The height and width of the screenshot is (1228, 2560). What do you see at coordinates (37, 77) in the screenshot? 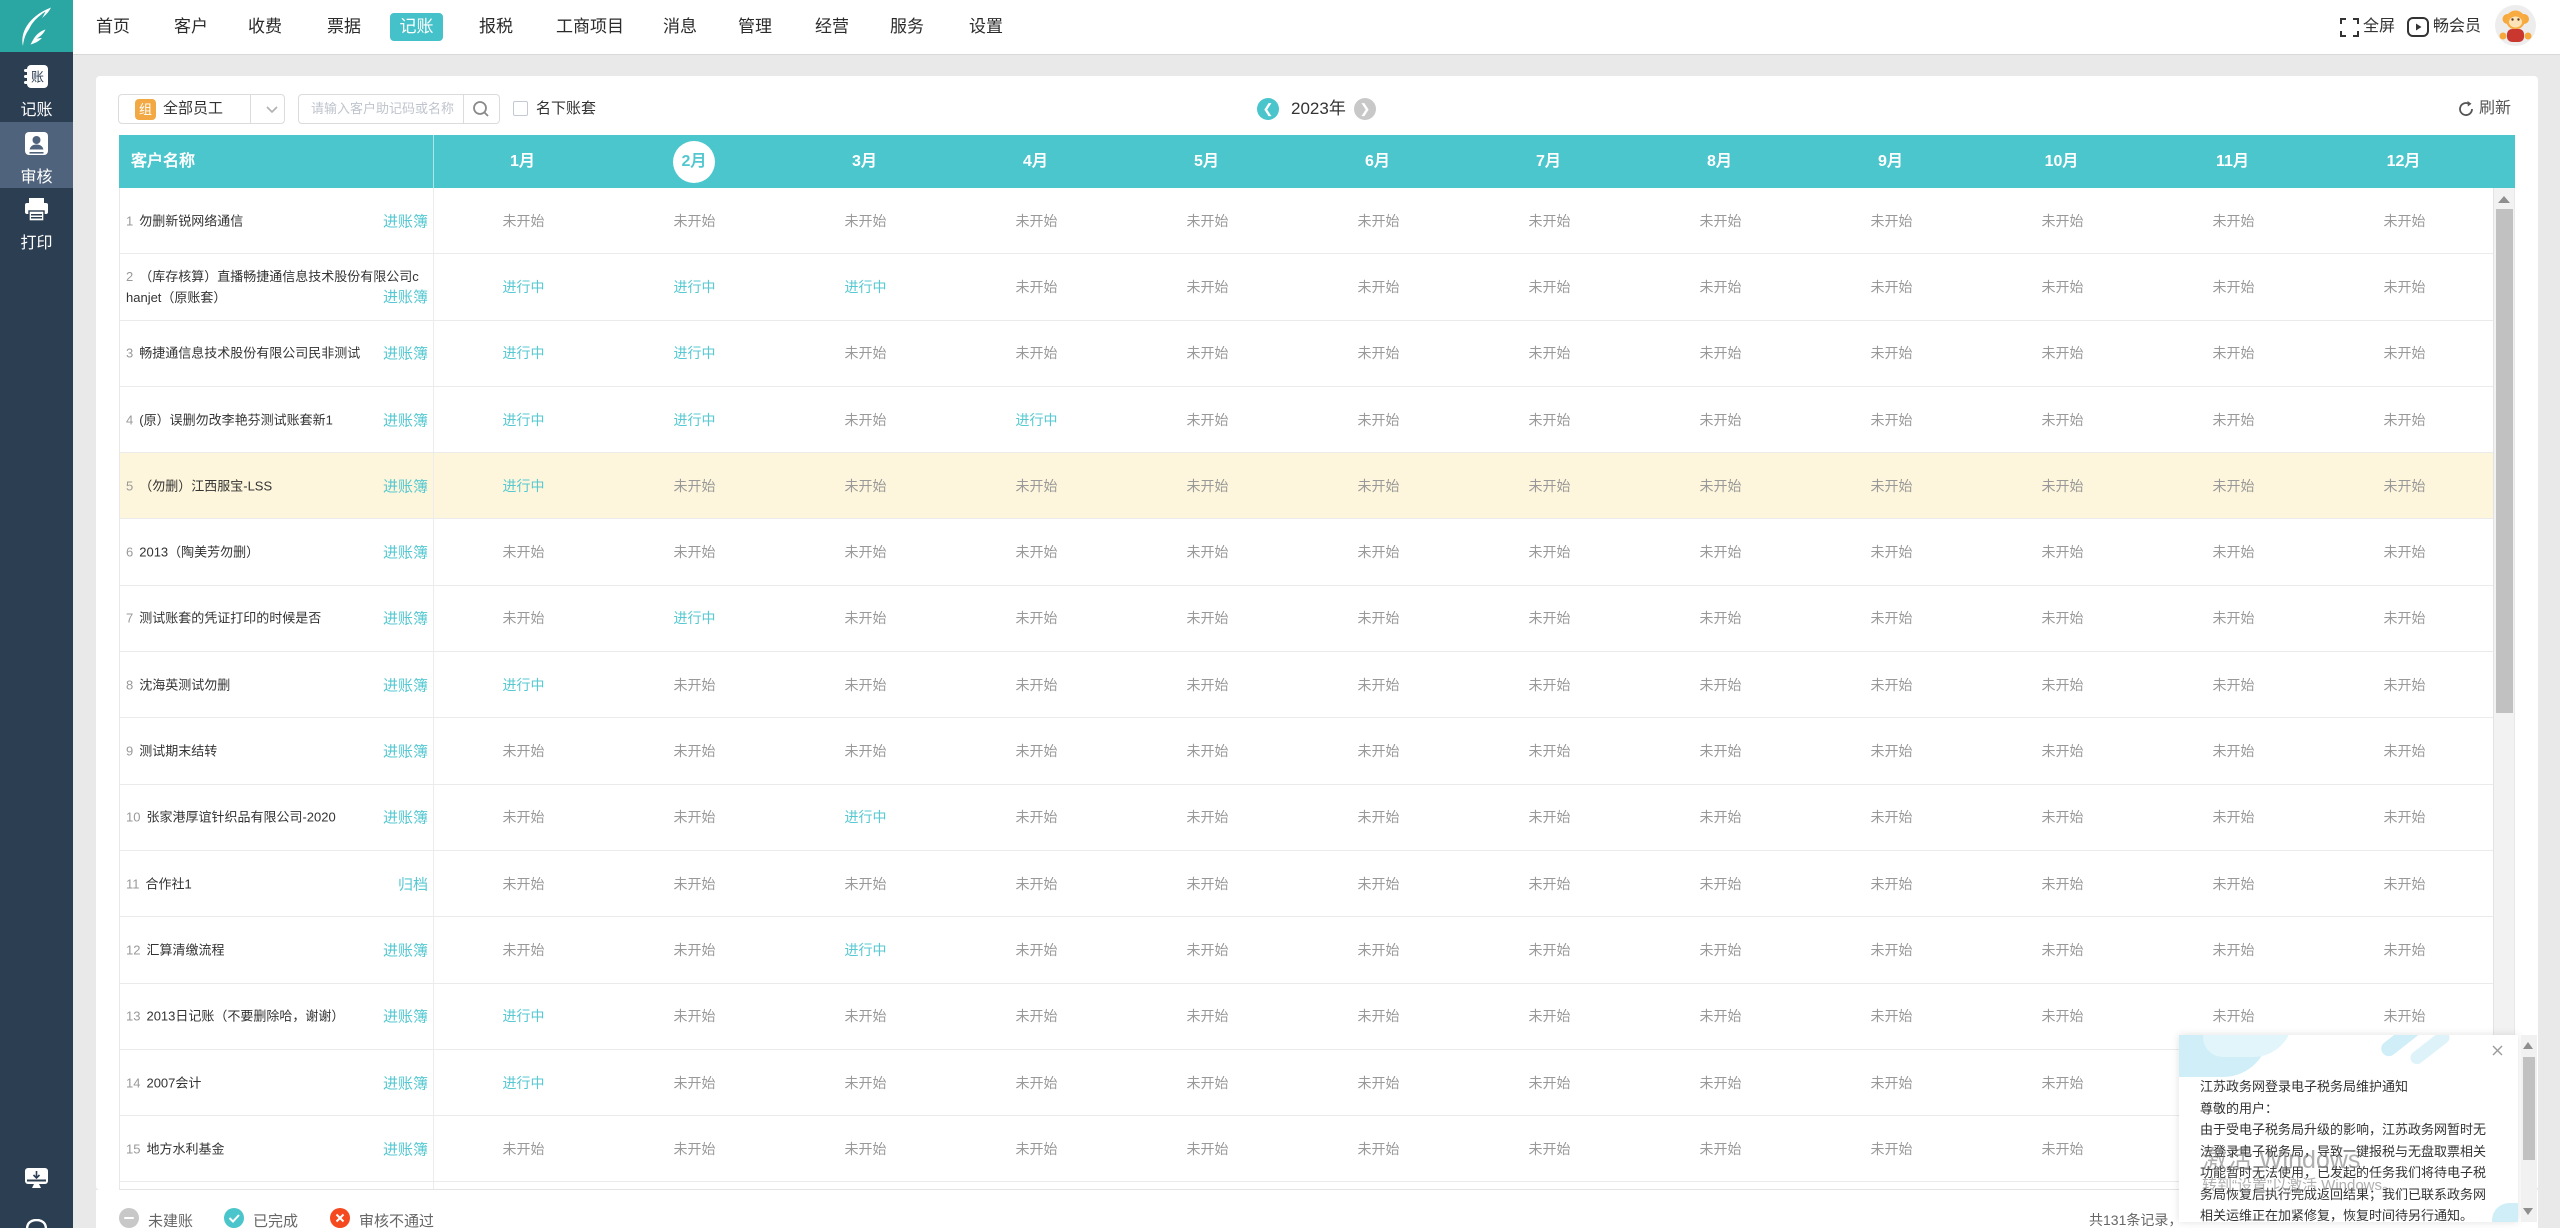
I see `svg-text: 账` at bounding box center [37, 77].